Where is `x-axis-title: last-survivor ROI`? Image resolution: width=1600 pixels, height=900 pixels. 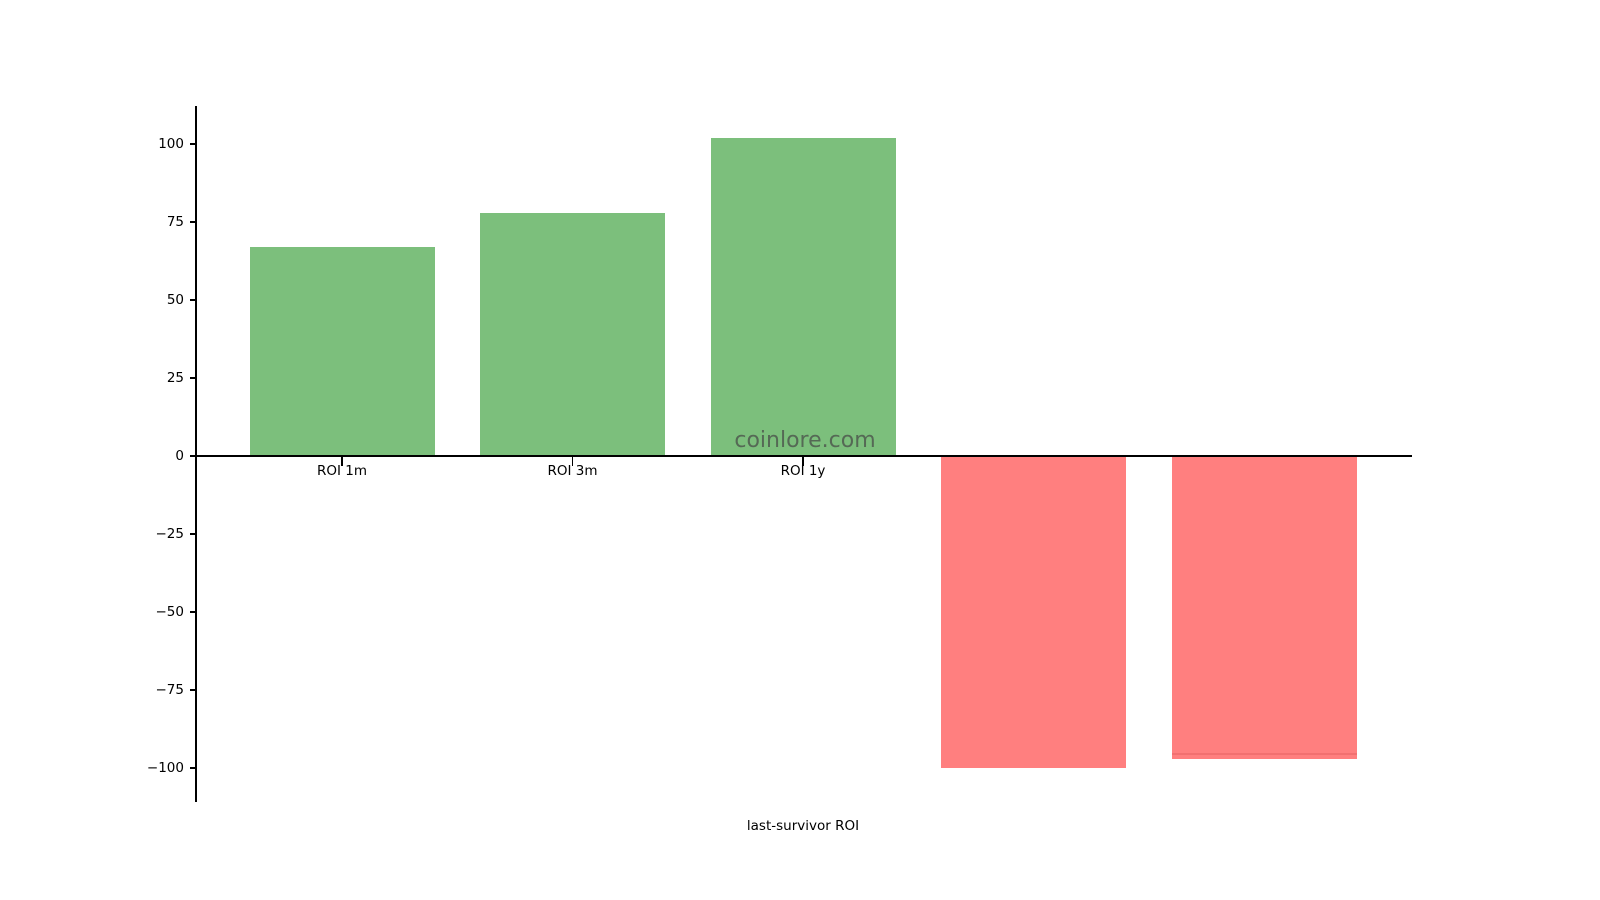
x-axis-title: last-survivor ROI is located at coordinates (803, 826).